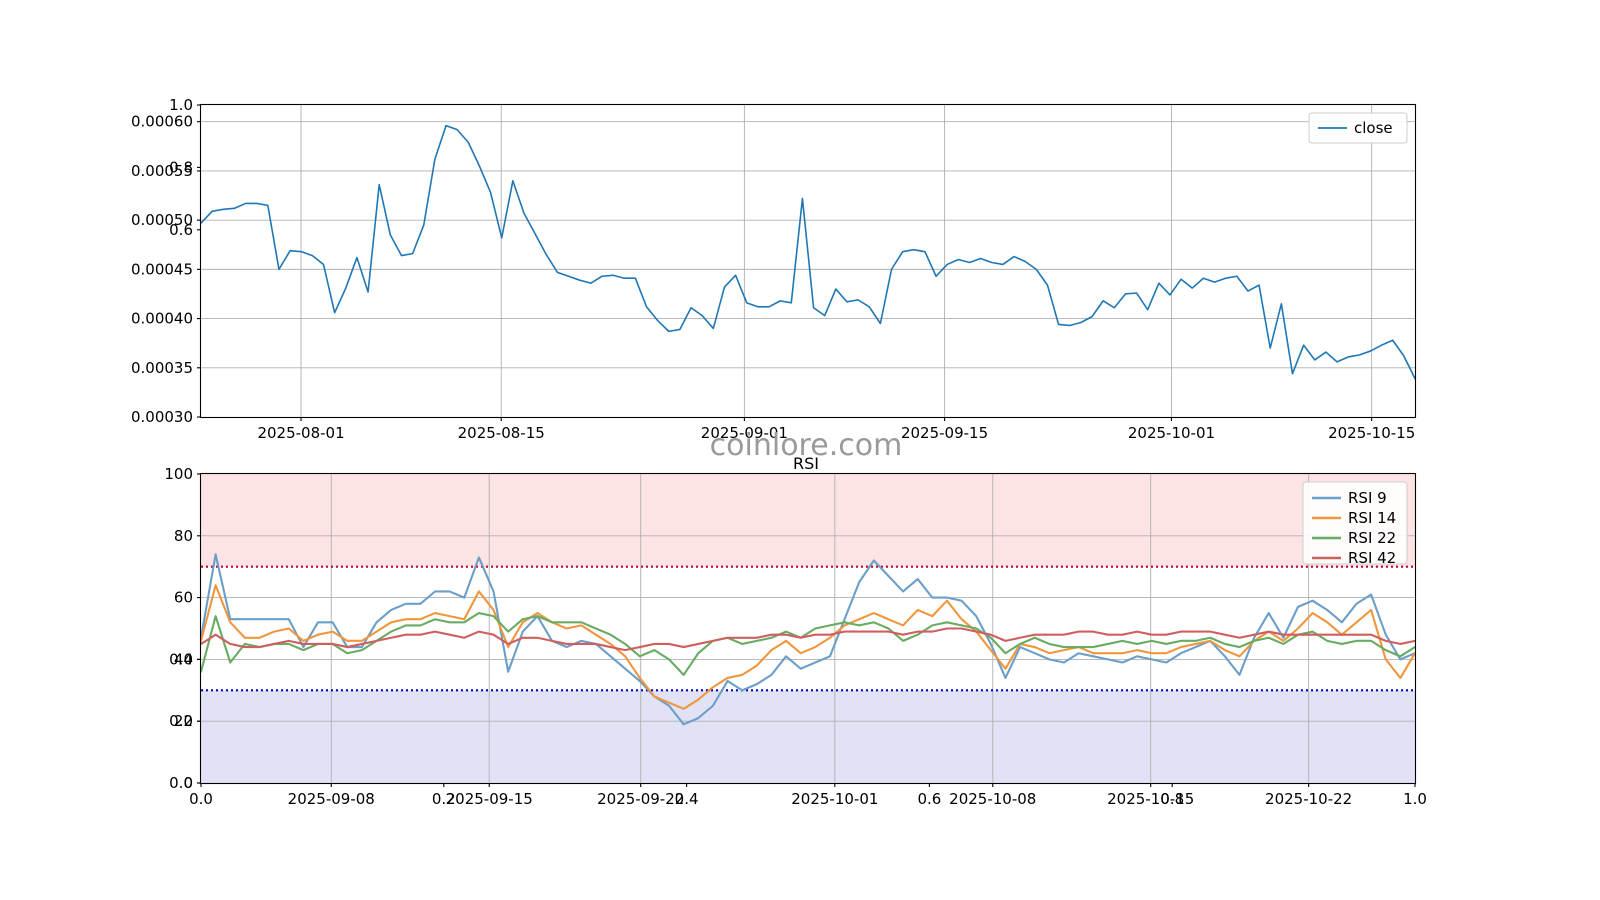 The image size is (1600, 900). What do you see at coordinates (162, 220) in the screenshot?
I see `price-y-tick-label: 0.00050` at bounding box center [162, 220].